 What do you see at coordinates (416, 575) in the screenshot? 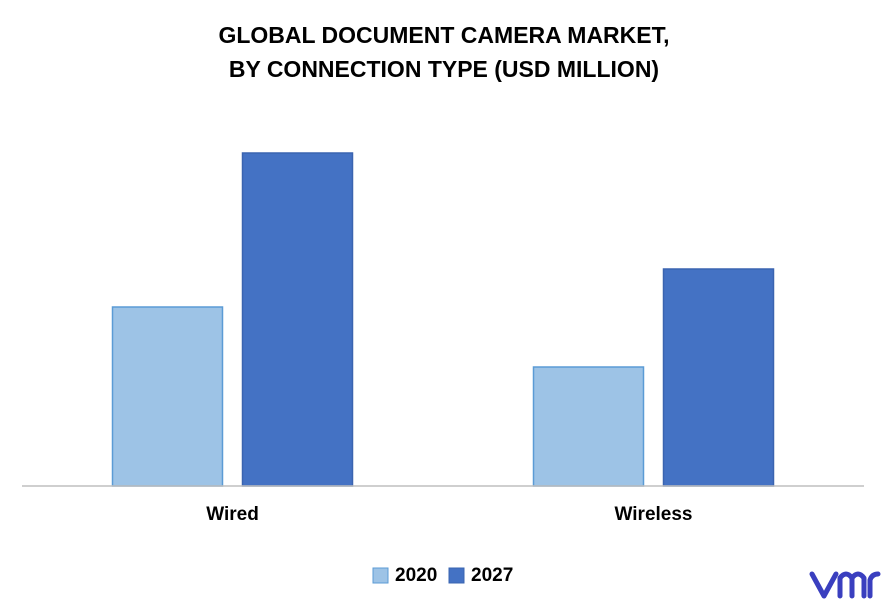
I see `legend-label: 2020` at bounding box center [416, 575].